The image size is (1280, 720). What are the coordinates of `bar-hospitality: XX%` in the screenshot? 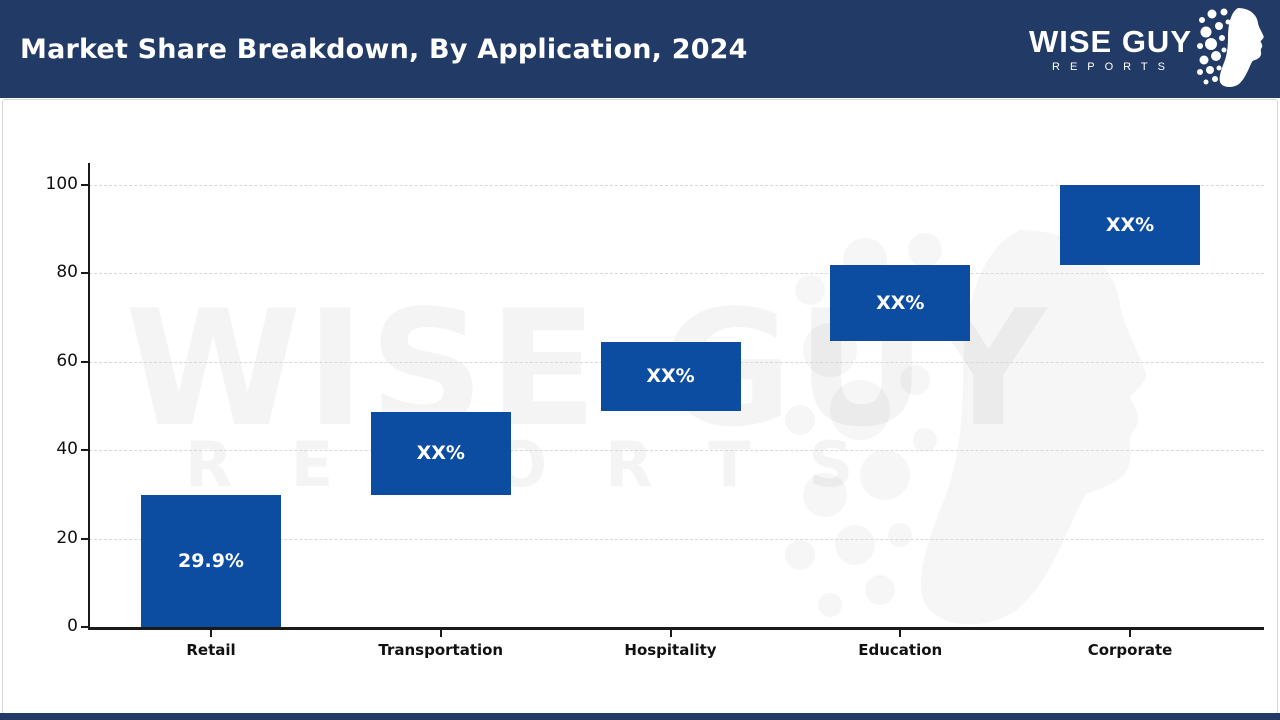 It's located at (670, 376).